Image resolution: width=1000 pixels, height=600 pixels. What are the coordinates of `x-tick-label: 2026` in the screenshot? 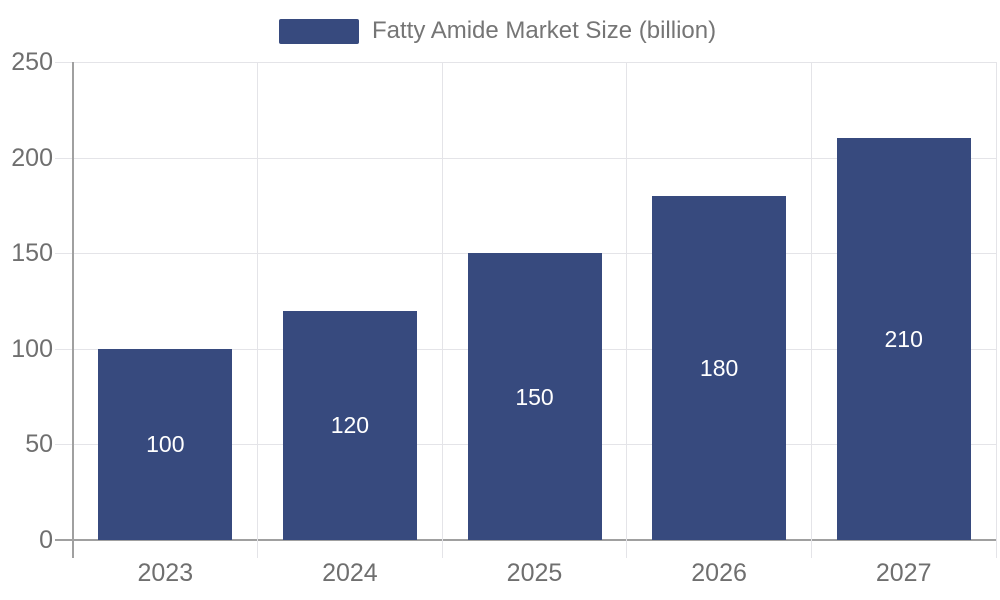 It's located at (719, 573).